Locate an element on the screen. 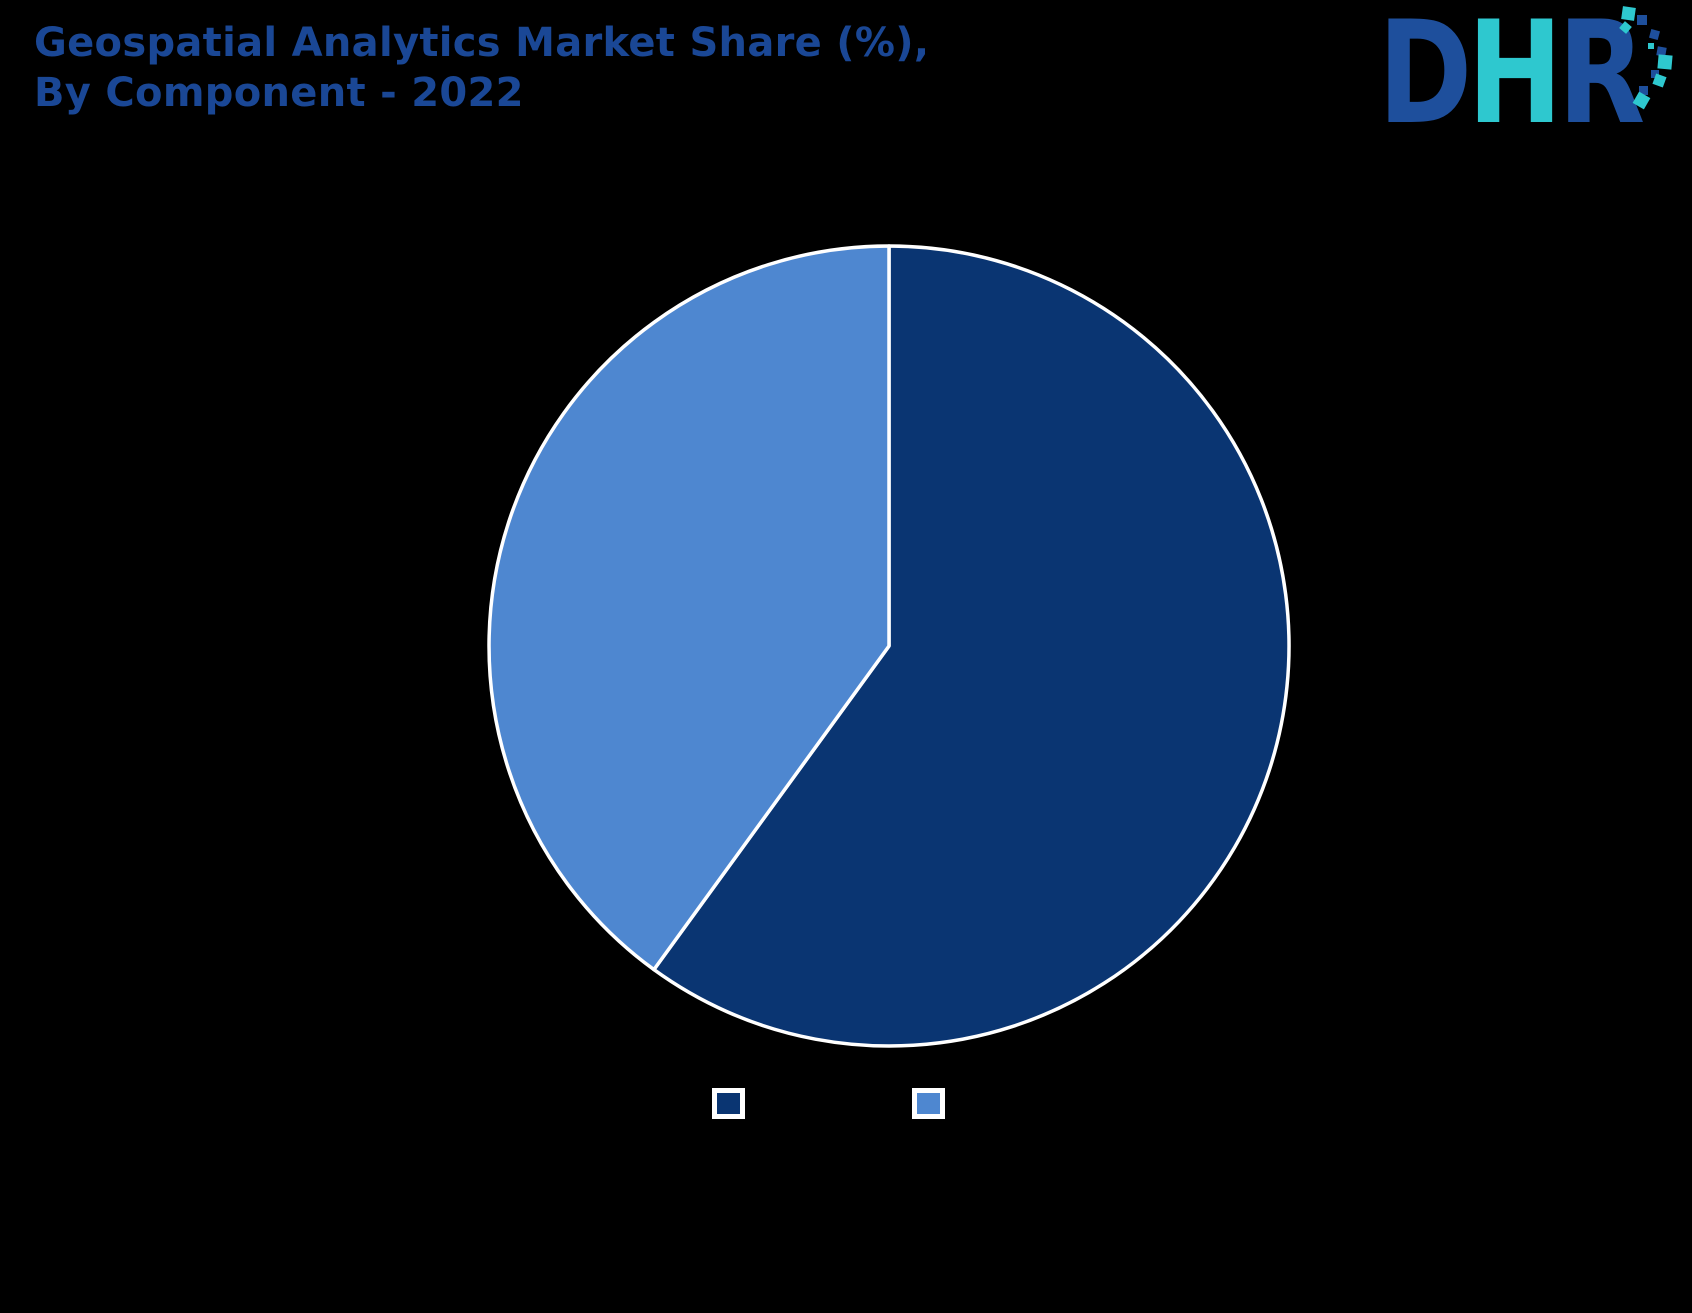  dhr-logo: DHR is located at coordinates (1533, 74).